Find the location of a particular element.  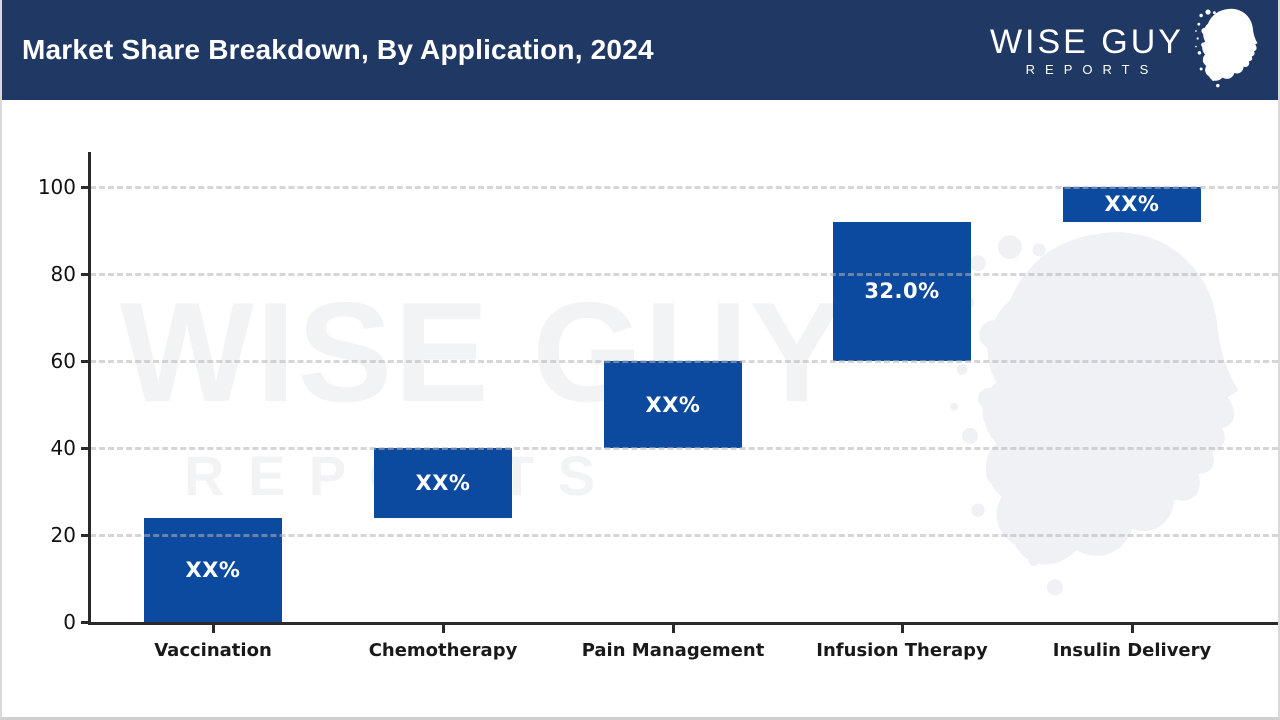

x-category-label-infusion-therapy: Infusion Therapy is located at coordinates (902, 650).